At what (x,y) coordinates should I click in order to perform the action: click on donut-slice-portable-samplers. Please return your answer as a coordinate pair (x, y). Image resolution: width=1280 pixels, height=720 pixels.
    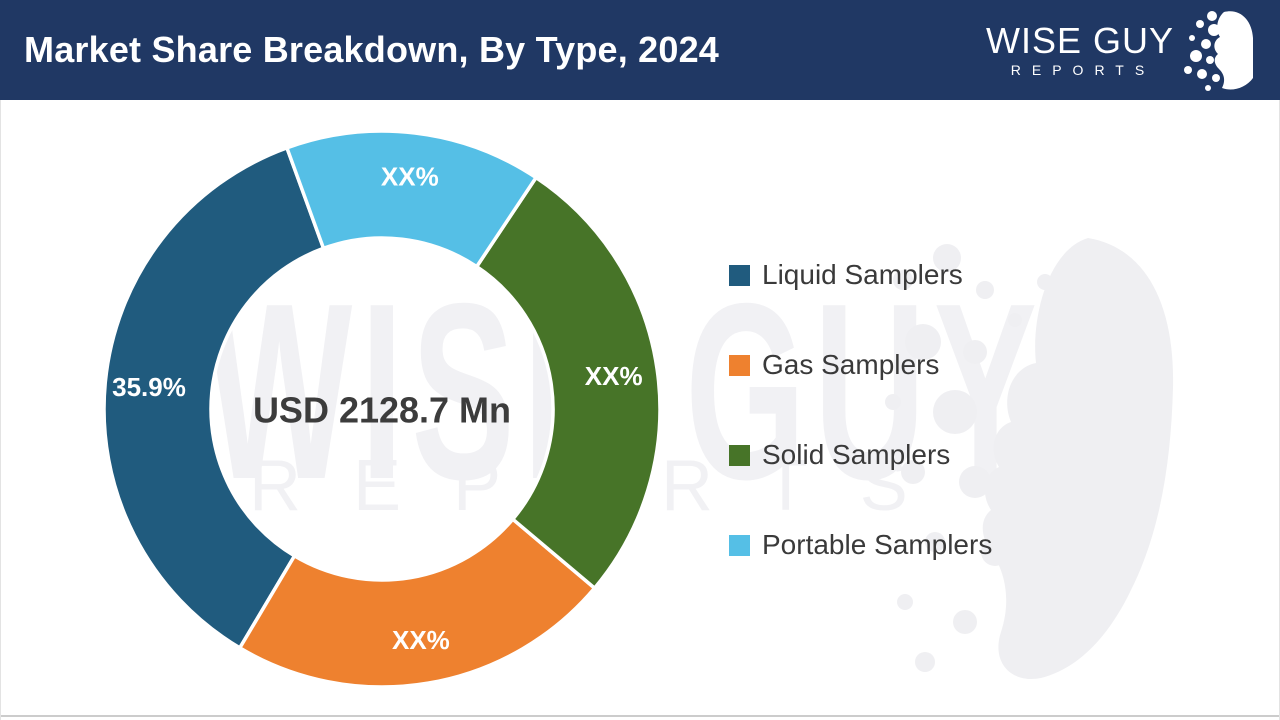
    Looking at the image, I should click on (411, 199).